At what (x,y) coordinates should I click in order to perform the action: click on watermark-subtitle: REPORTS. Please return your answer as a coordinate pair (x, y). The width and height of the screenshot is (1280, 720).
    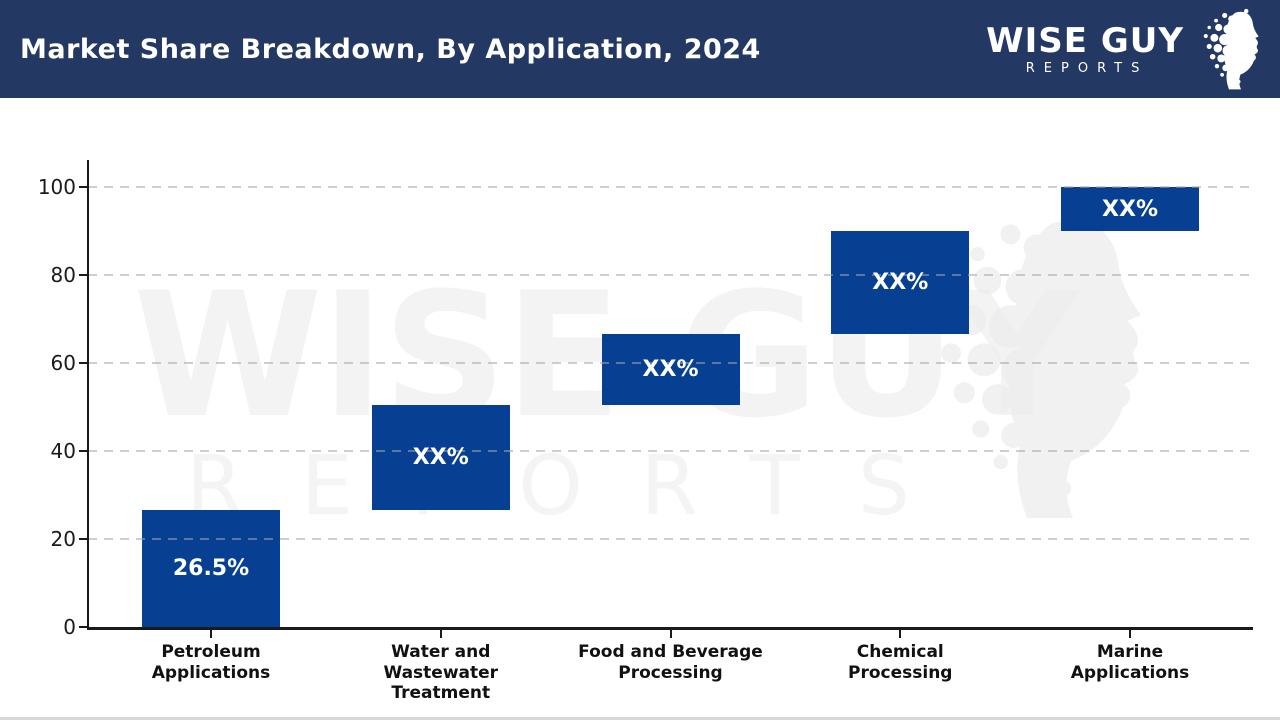
    Looking at the image, I should click on (577, 486).